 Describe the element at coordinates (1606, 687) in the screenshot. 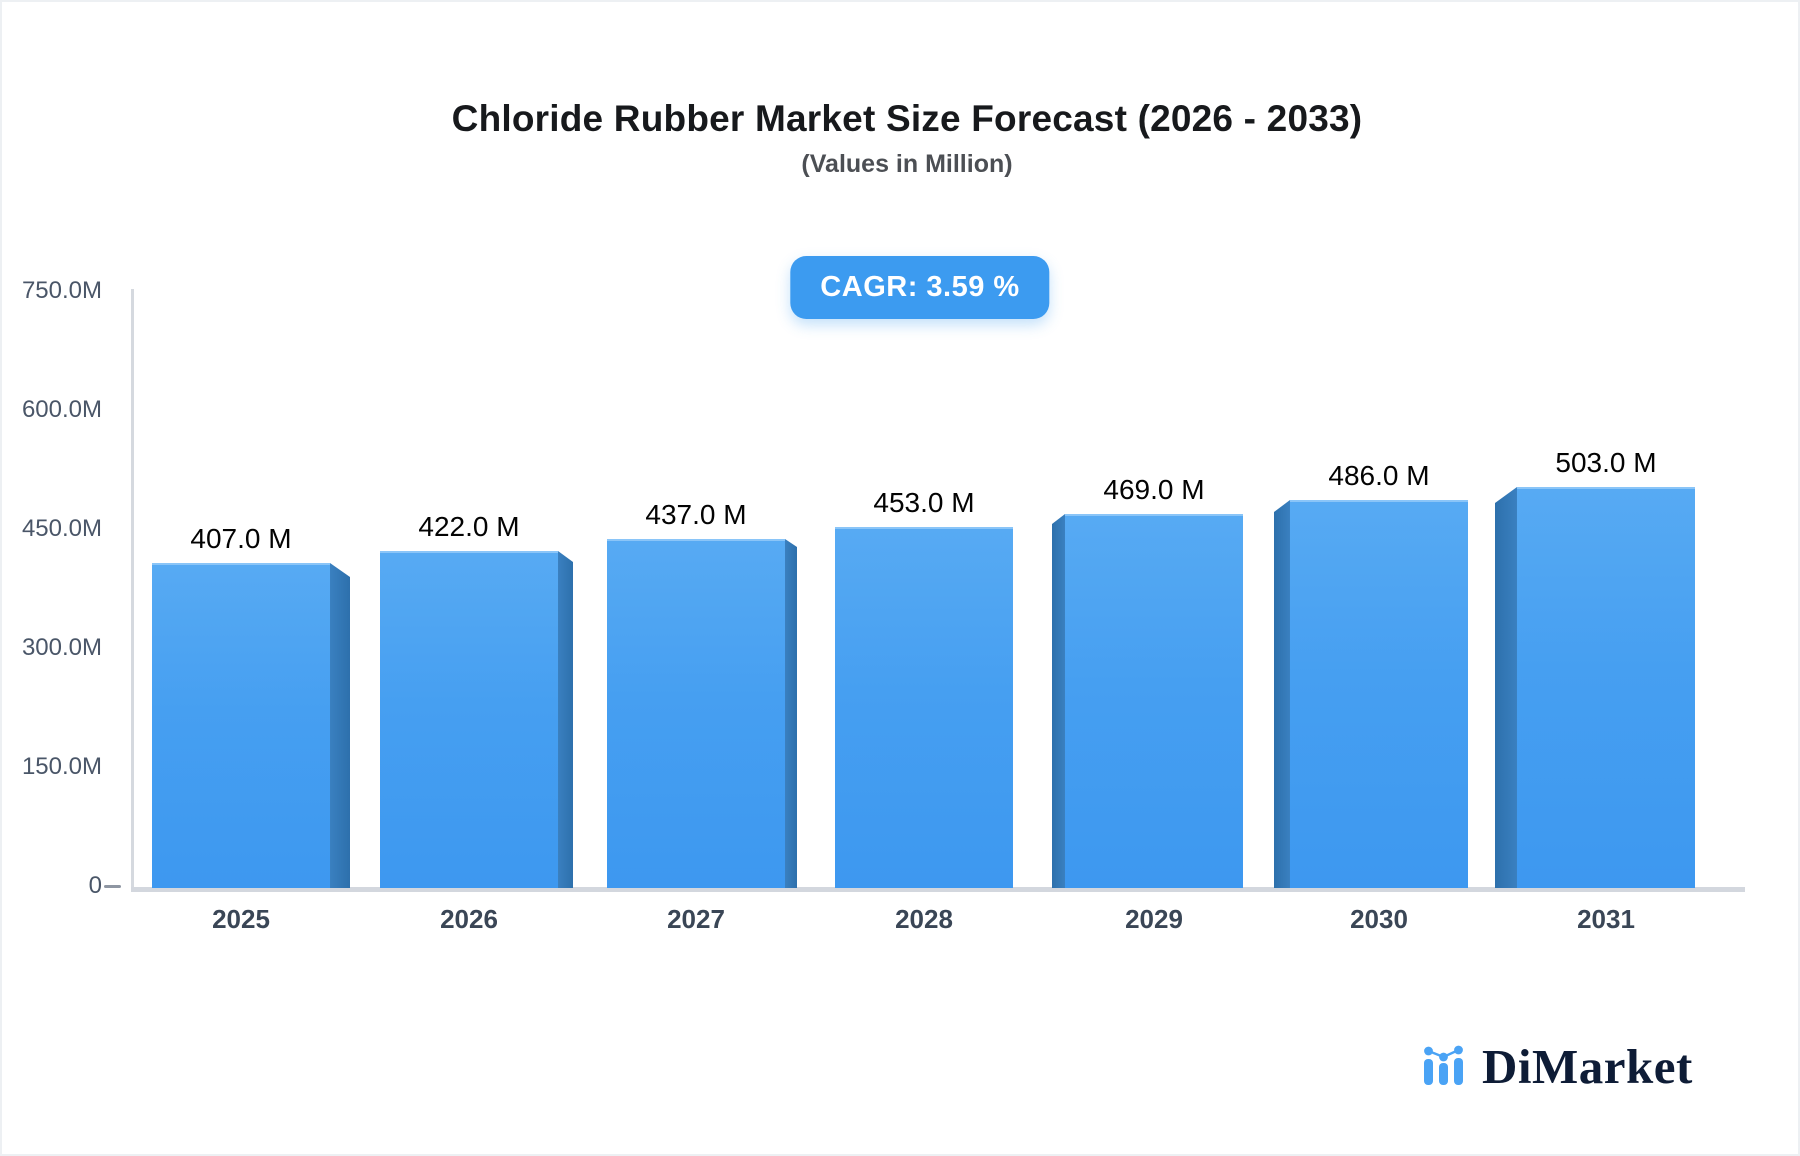

I see `bar-2031` at that location.